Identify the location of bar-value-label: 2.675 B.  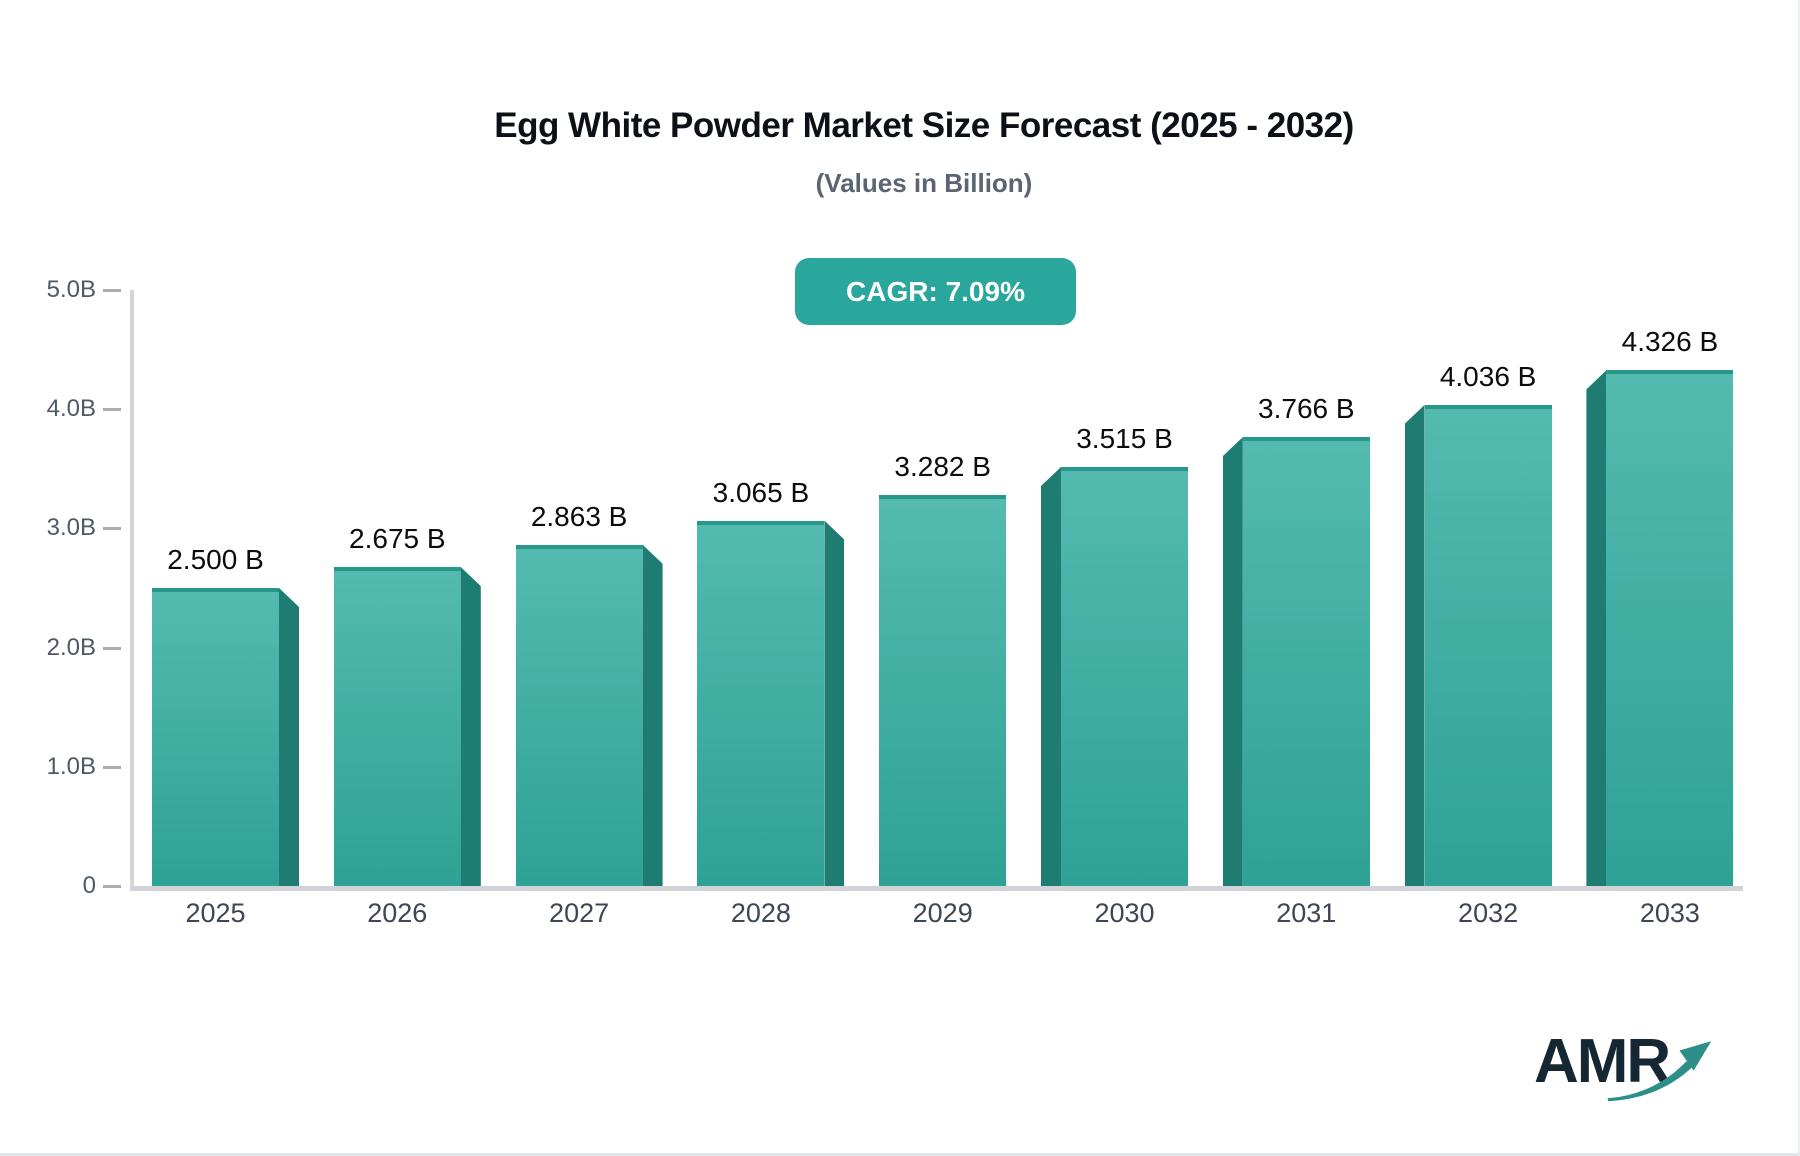
(397, 539).